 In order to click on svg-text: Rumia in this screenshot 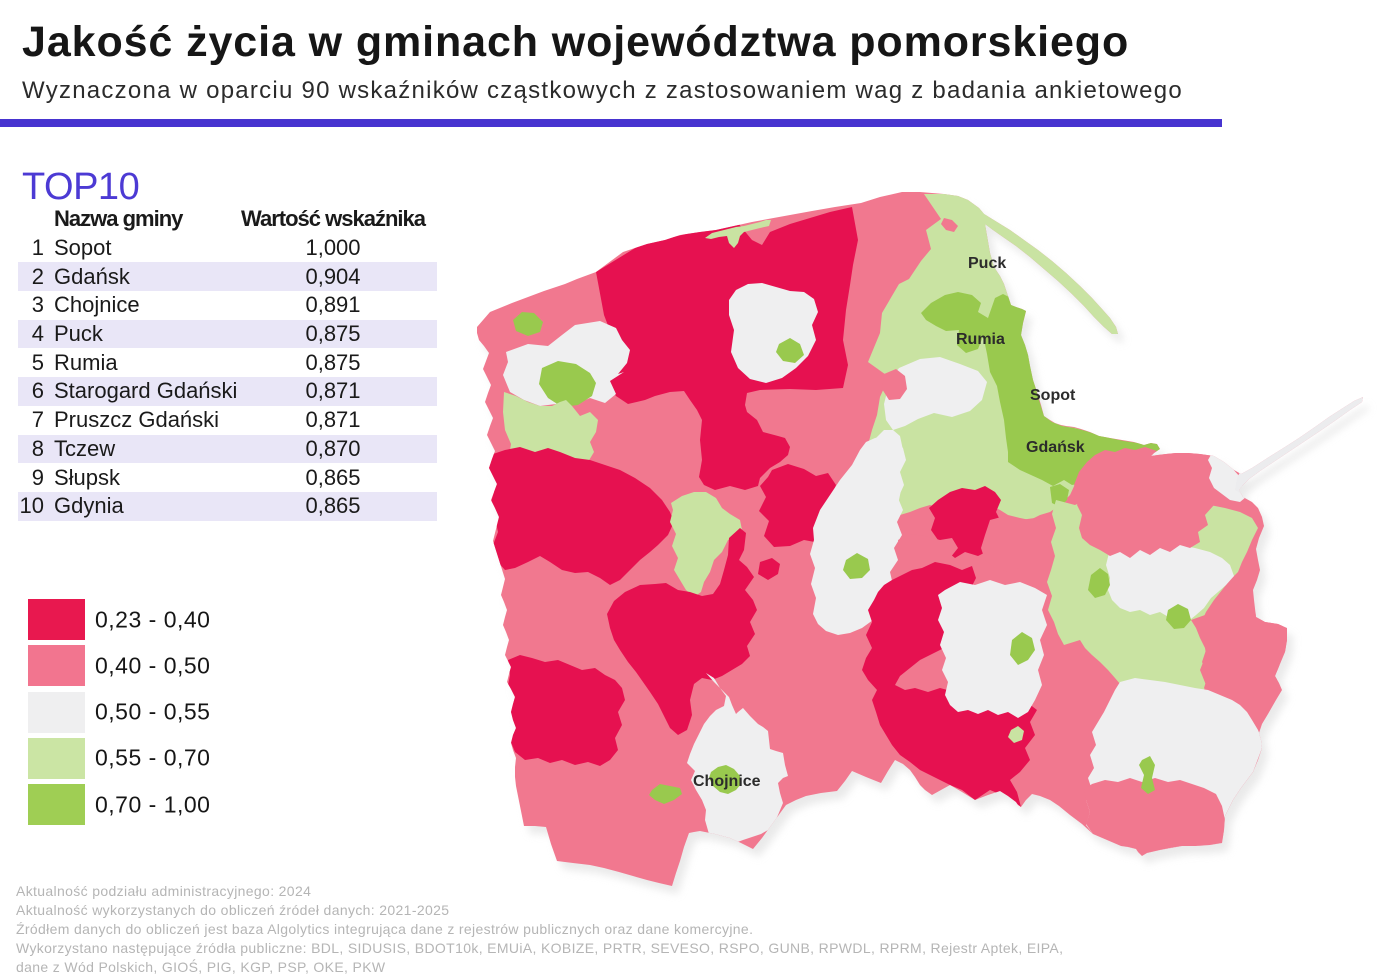, I will do `click(980, 339)`.